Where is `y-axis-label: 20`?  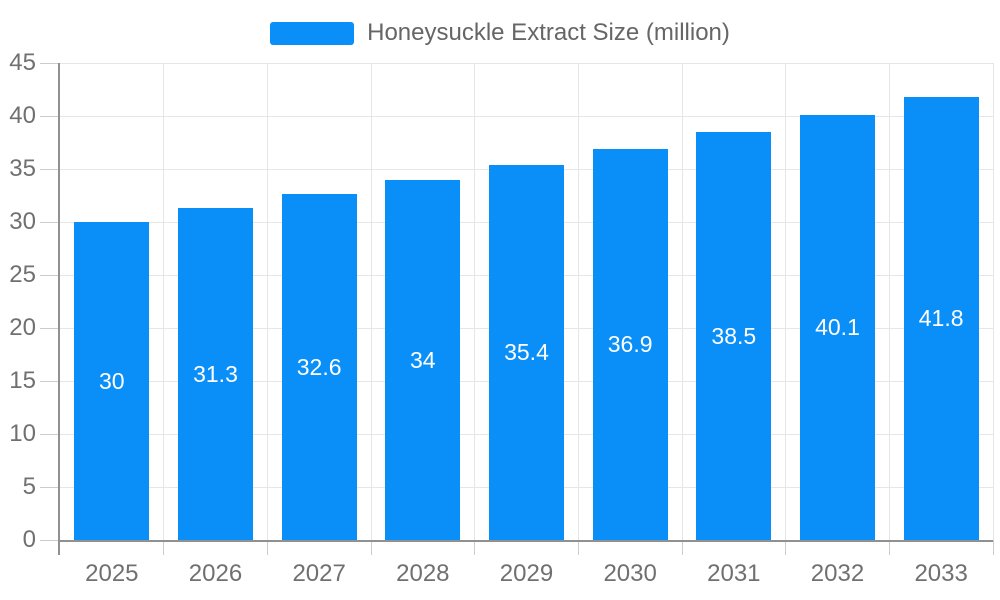 y-axis-label: 20 is located at coordinates (22, 327).